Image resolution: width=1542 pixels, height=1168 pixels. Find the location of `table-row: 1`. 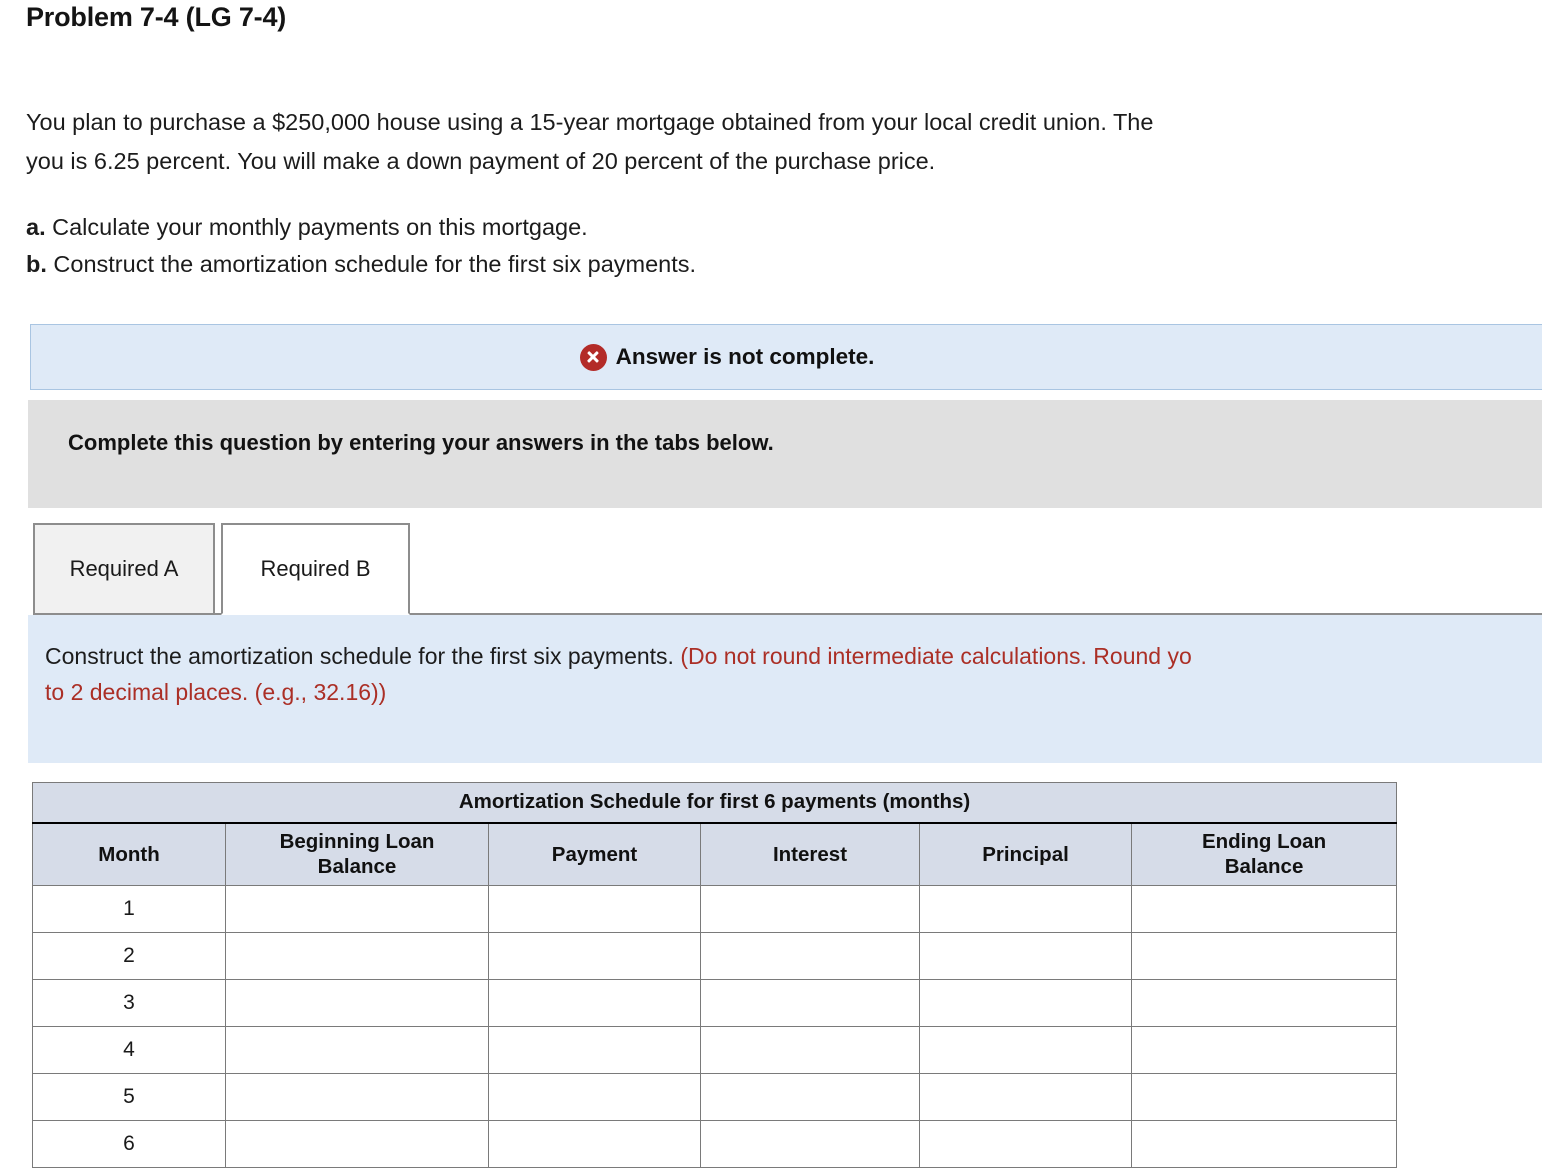

table-row: 1 is located at coordinates (715, 909).